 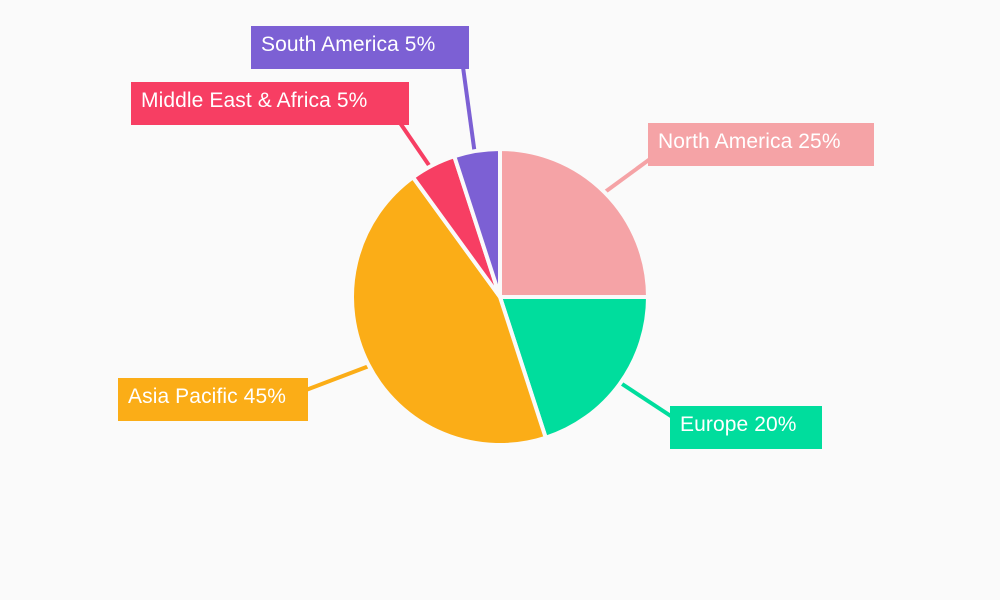 What do you see at coordinates (574, 222) in the screenshot?
I see `pie-slice-north-america` at bounding box center [574, 222].